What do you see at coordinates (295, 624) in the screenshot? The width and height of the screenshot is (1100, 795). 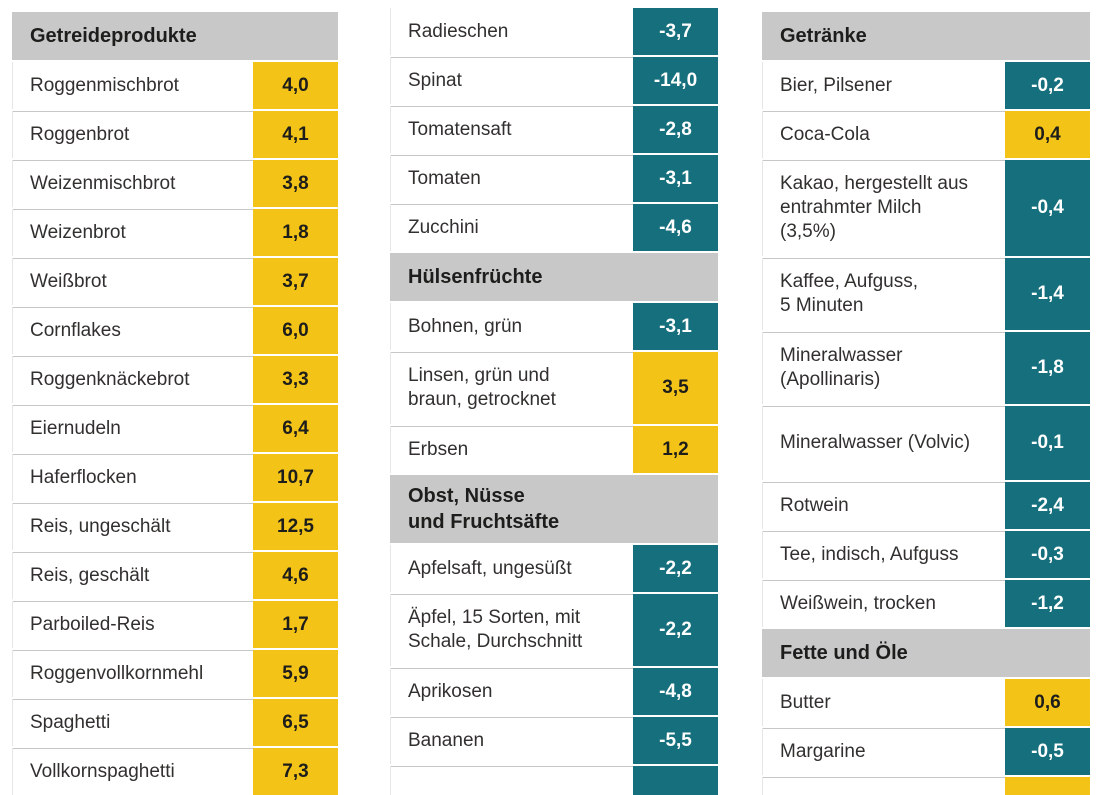 I see `value-cell: 1,7` at bounding box center [295, 624].